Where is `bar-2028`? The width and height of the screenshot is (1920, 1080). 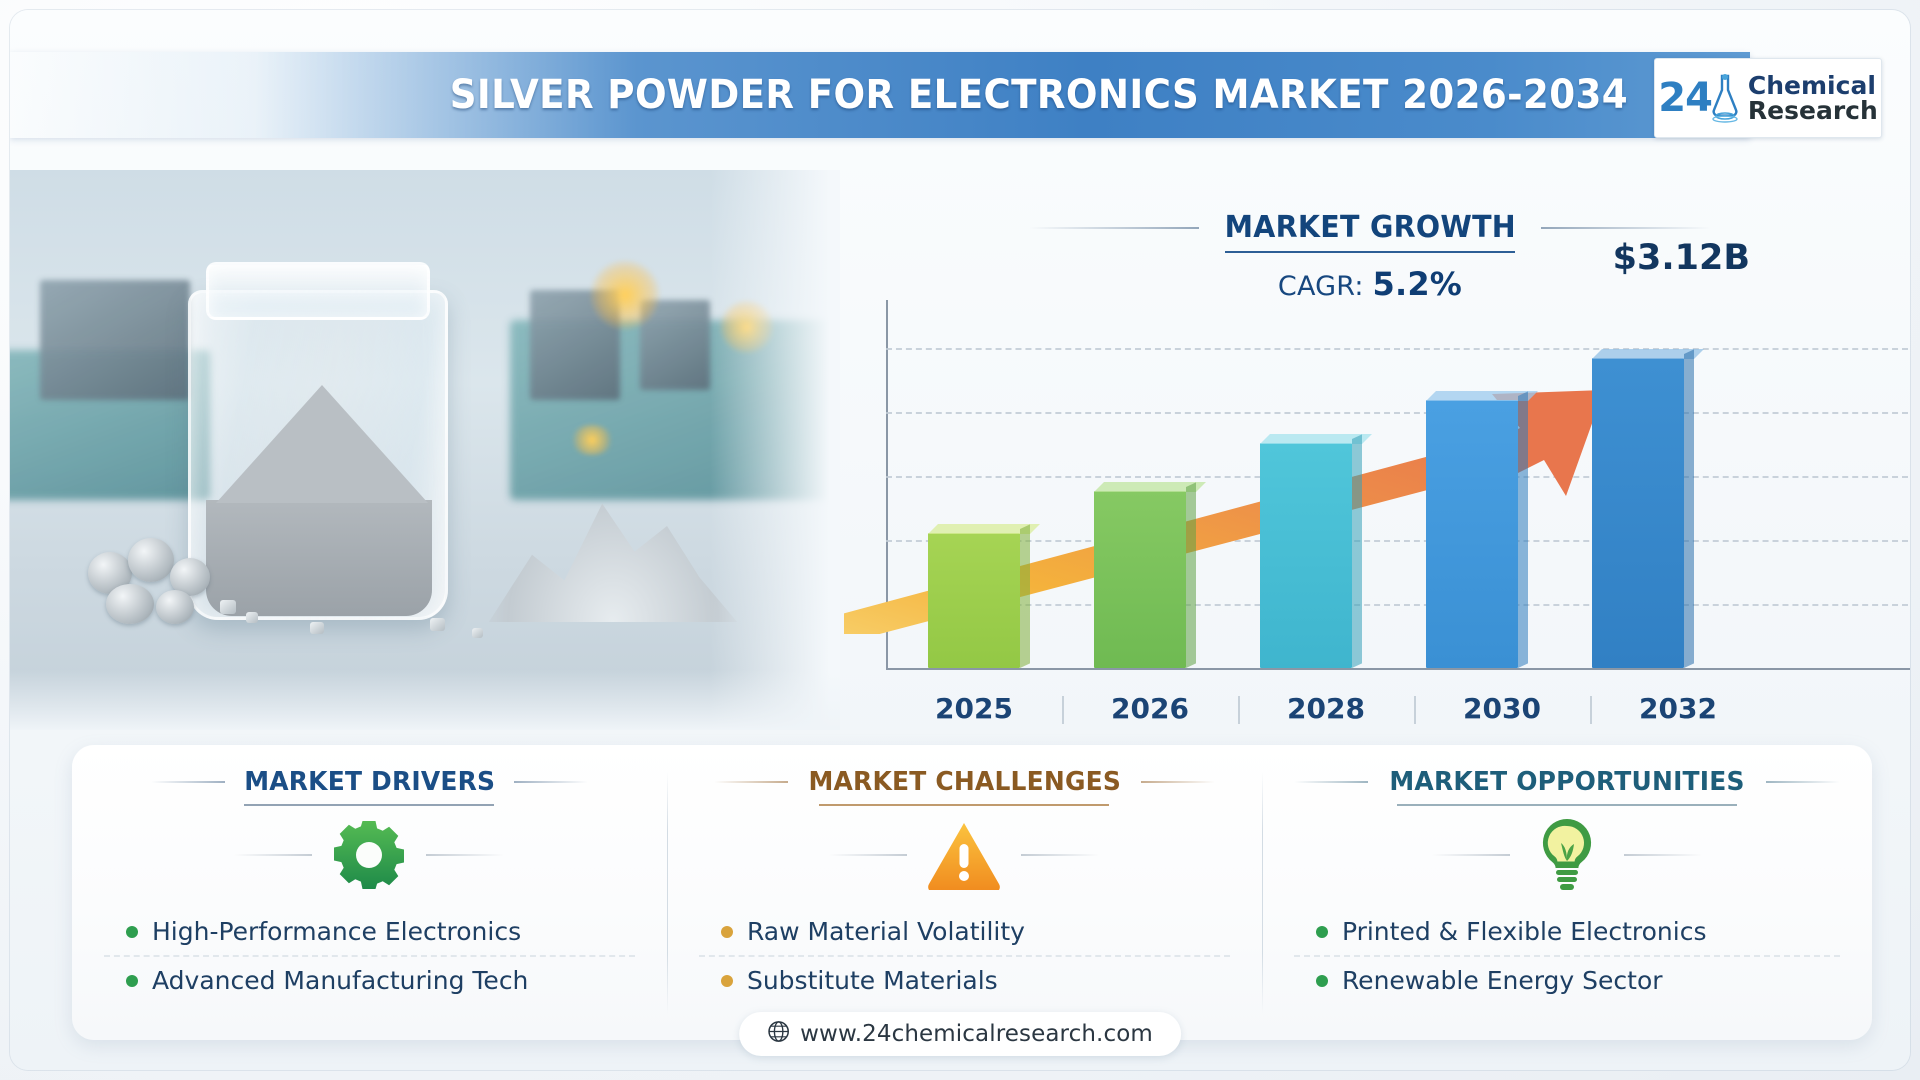
bar-2028 is located at coordinates (1316, 551).